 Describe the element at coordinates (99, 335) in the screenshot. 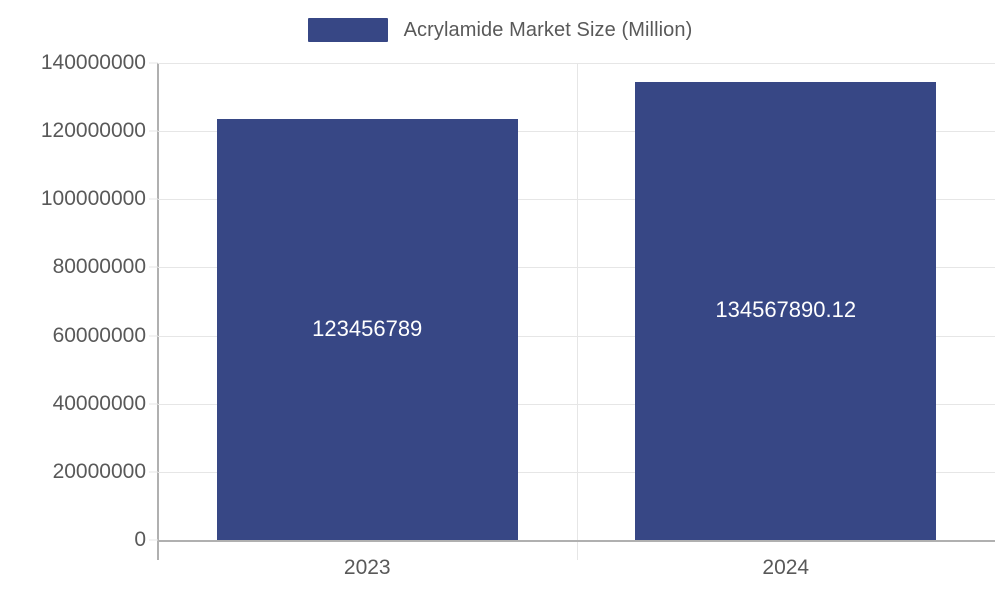

I see `y-axis-tick-label-60000000: 60000000` at that location.